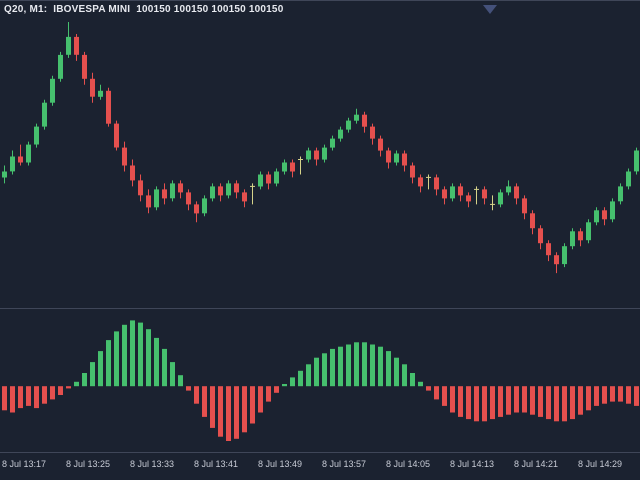  What do you see at coordinates (536, 464) in the screenshot?
I see `time-axis-label: 8 Jul 14:21` at bounding box center [536, 464].